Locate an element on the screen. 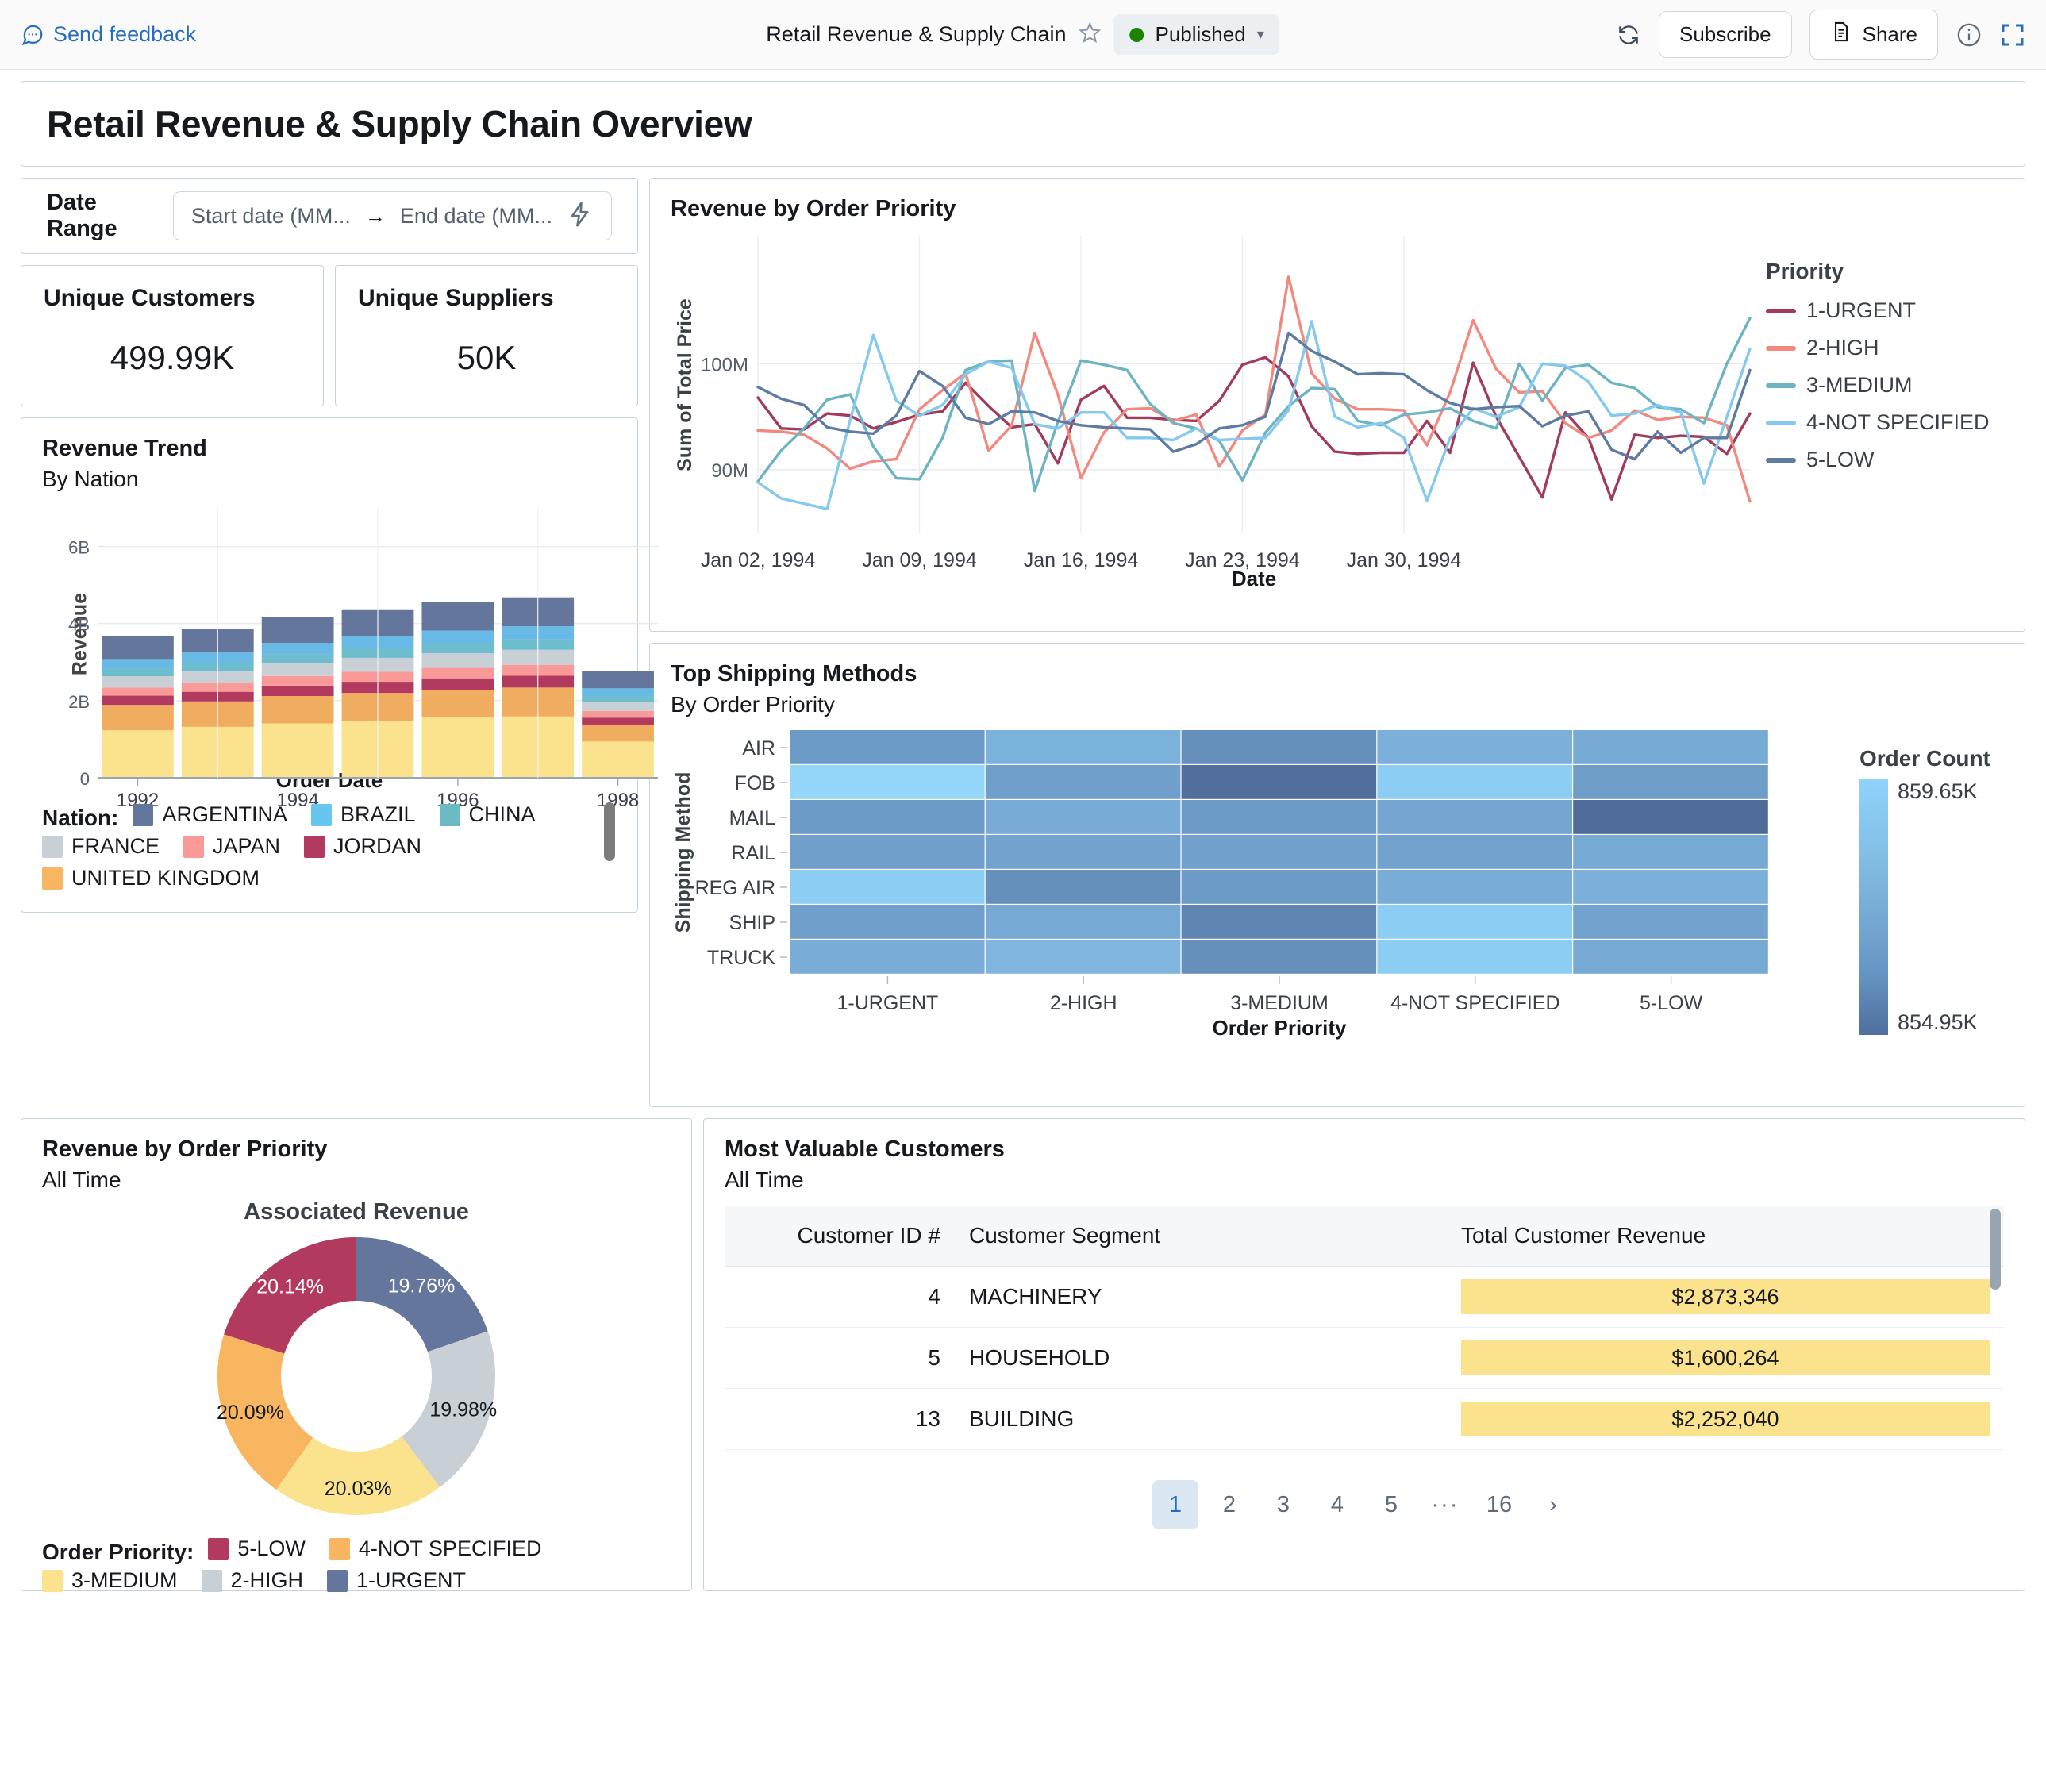  line-chart-title: Revenue by Order Priority is located at coordinates (813, 208).